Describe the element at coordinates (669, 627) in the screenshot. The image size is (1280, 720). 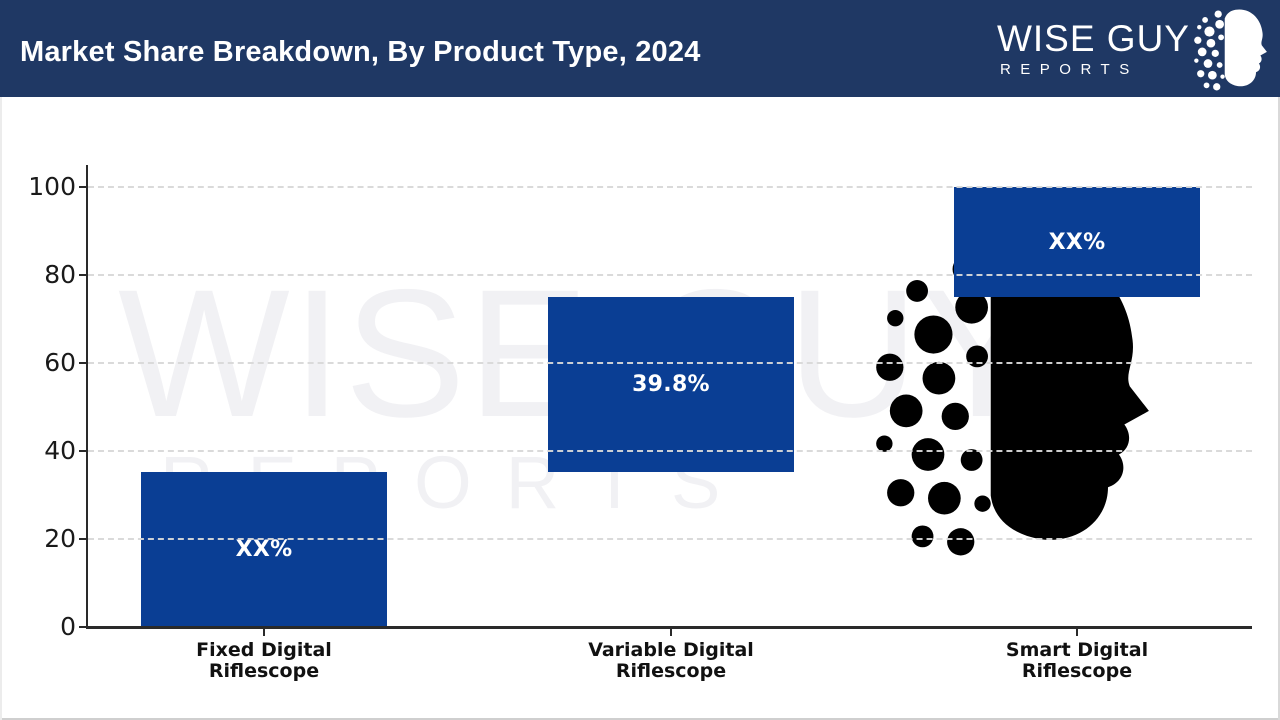
I see `x-axis-spine` at that location.